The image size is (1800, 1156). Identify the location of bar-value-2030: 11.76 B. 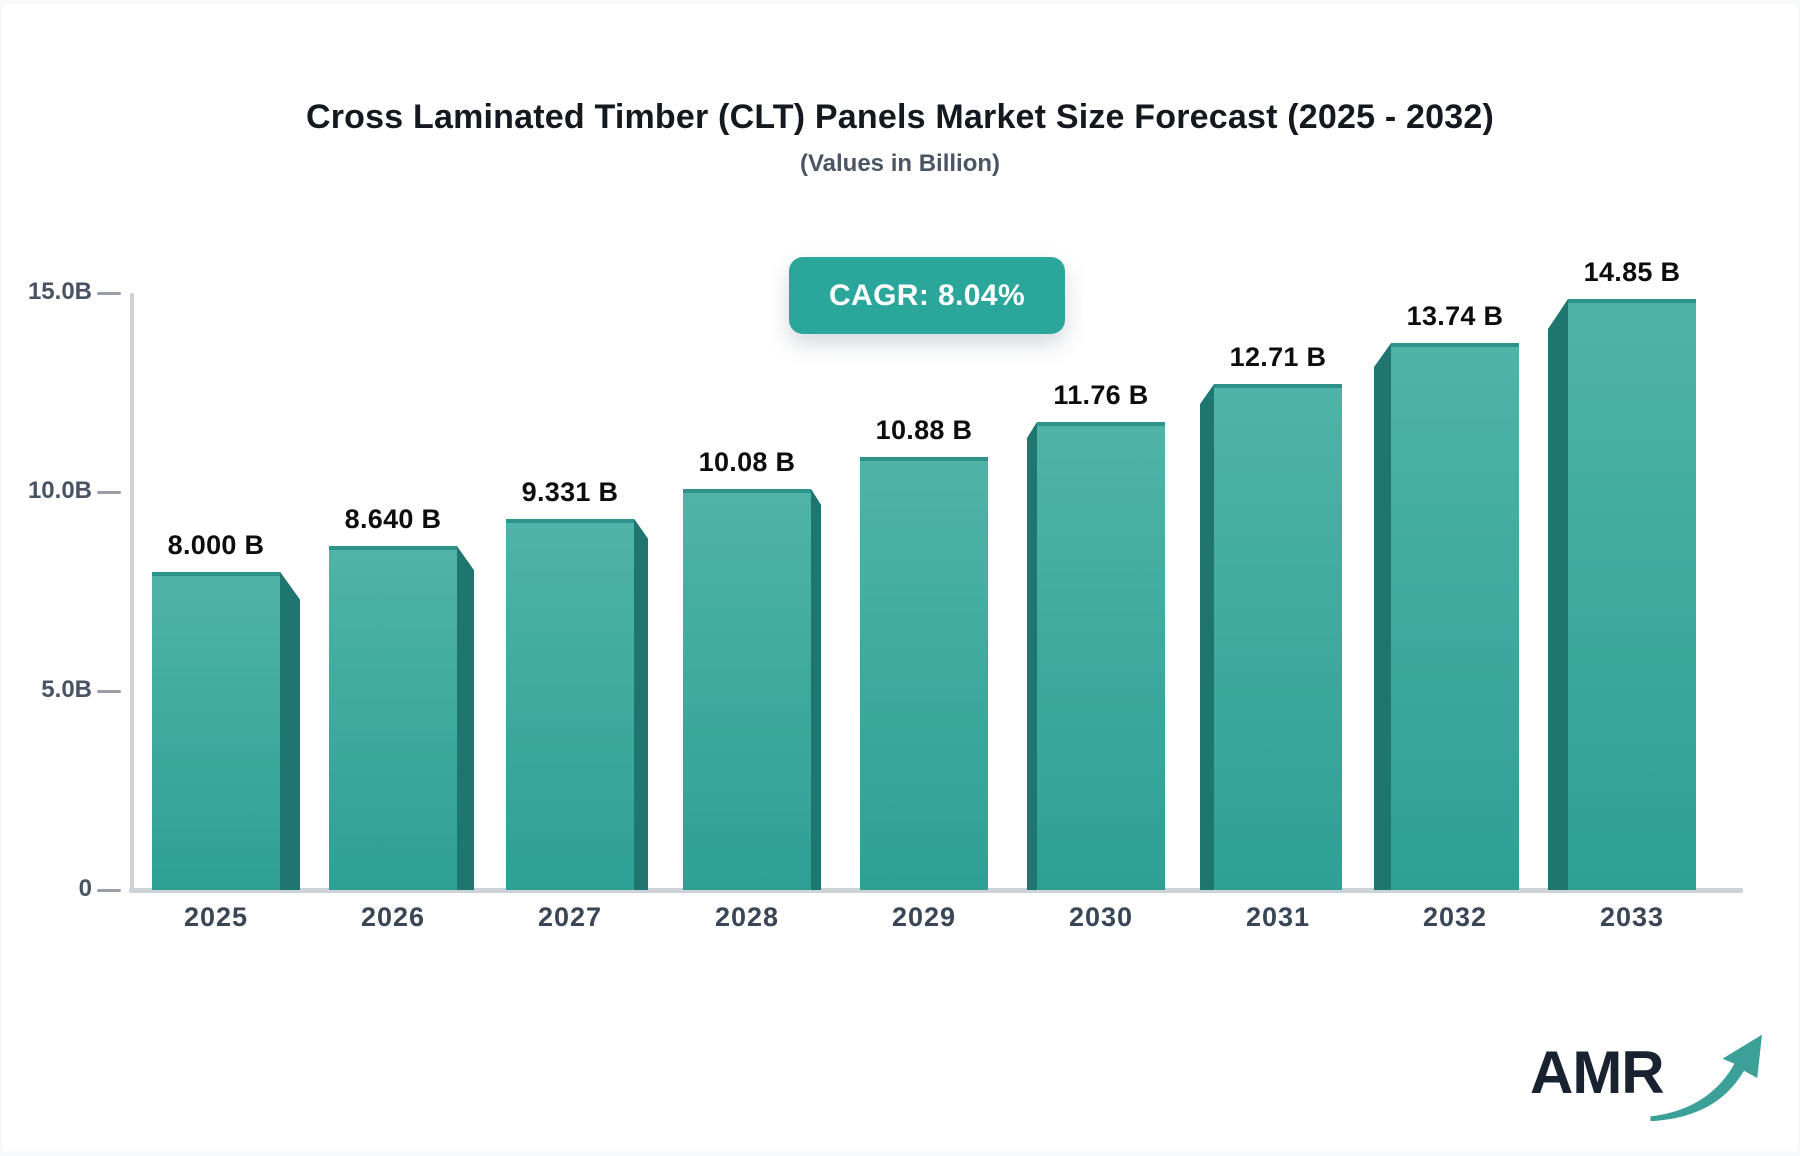
(1101, 394).